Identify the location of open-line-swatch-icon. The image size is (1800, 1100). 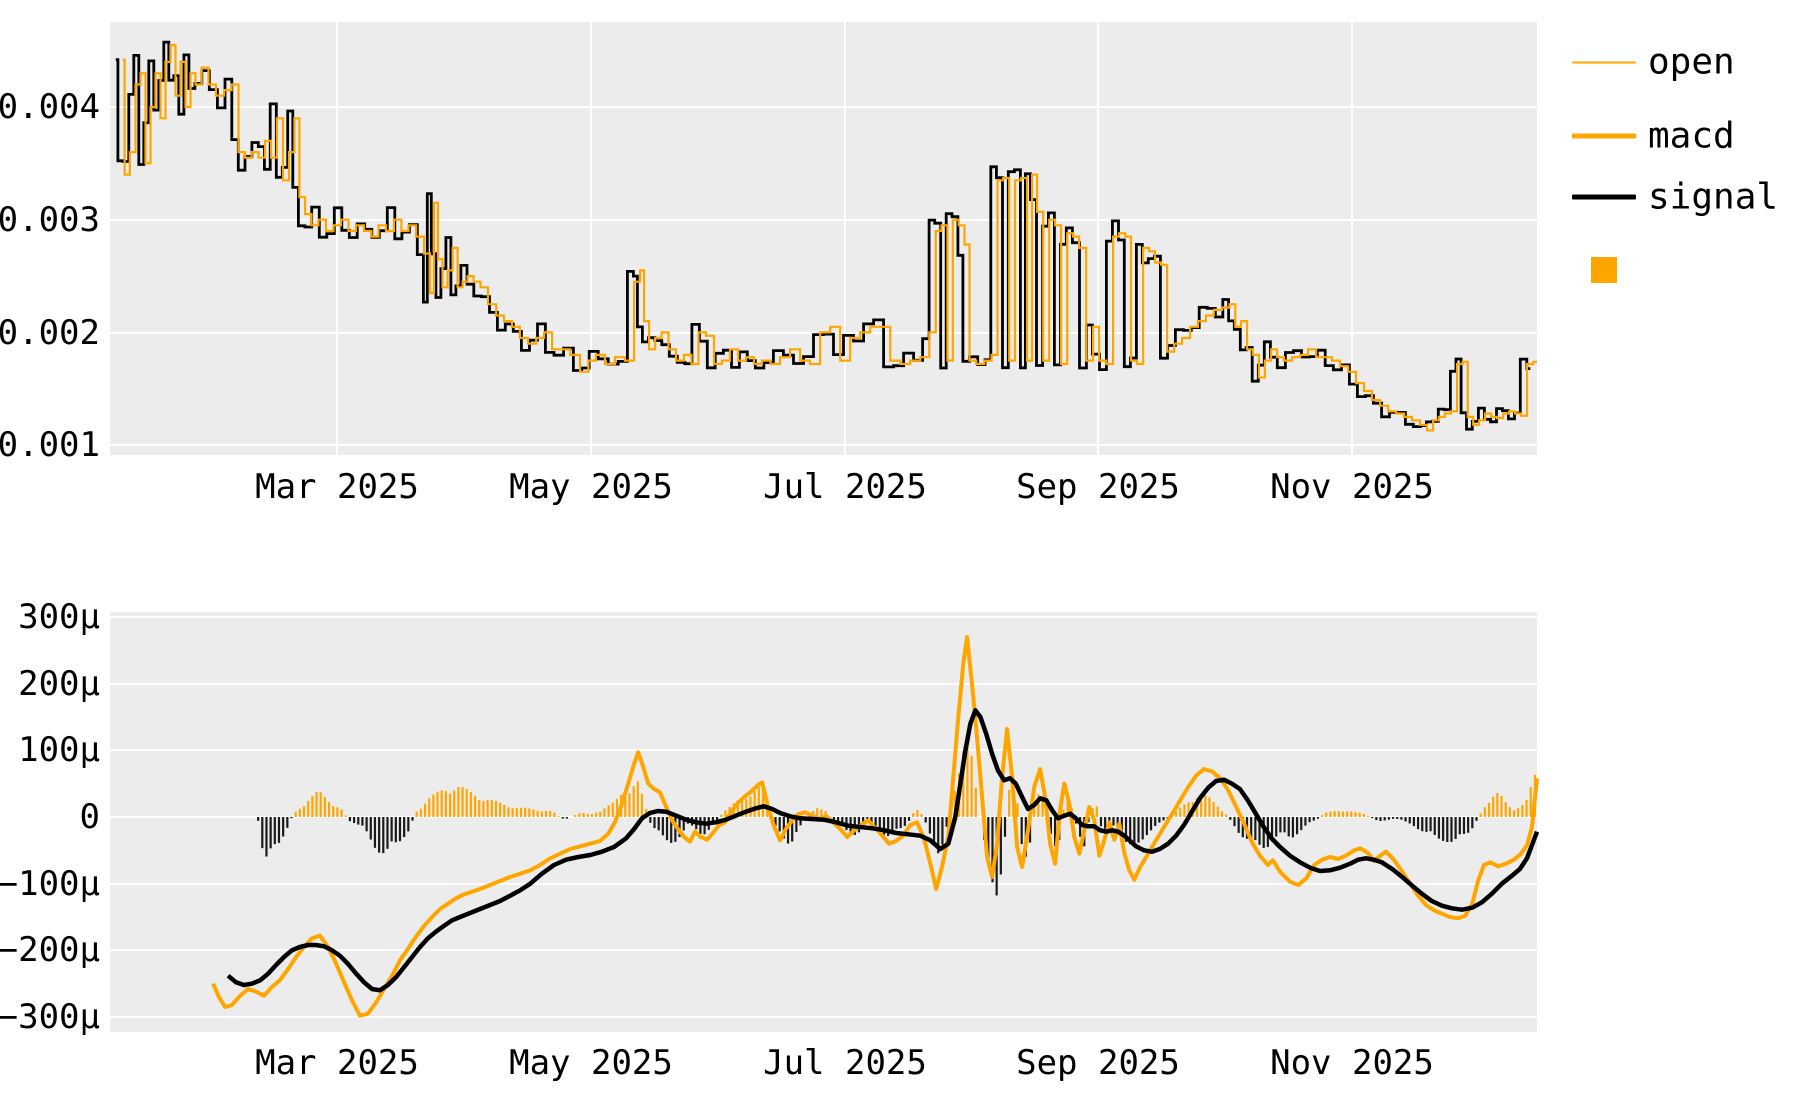
(1604, 62).